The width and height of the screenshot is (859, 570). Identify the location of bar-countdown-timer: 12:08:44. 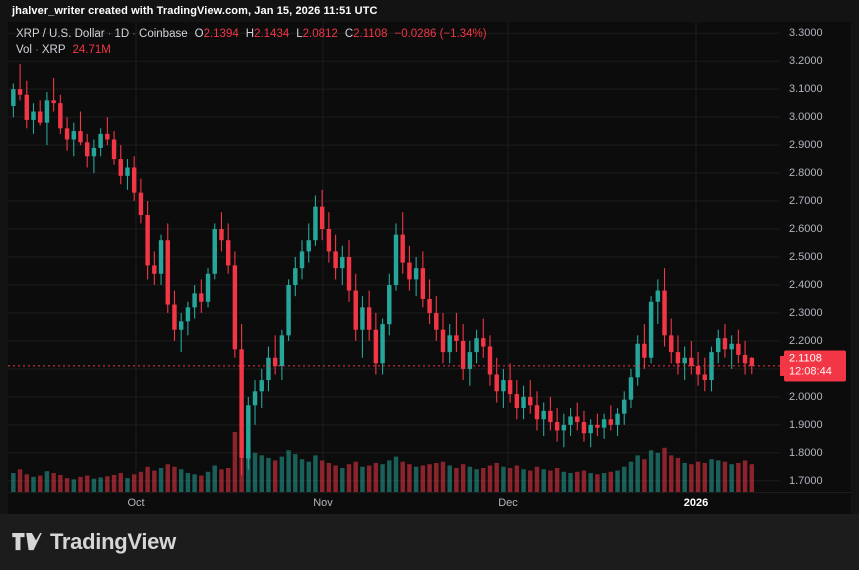
(810, 371).